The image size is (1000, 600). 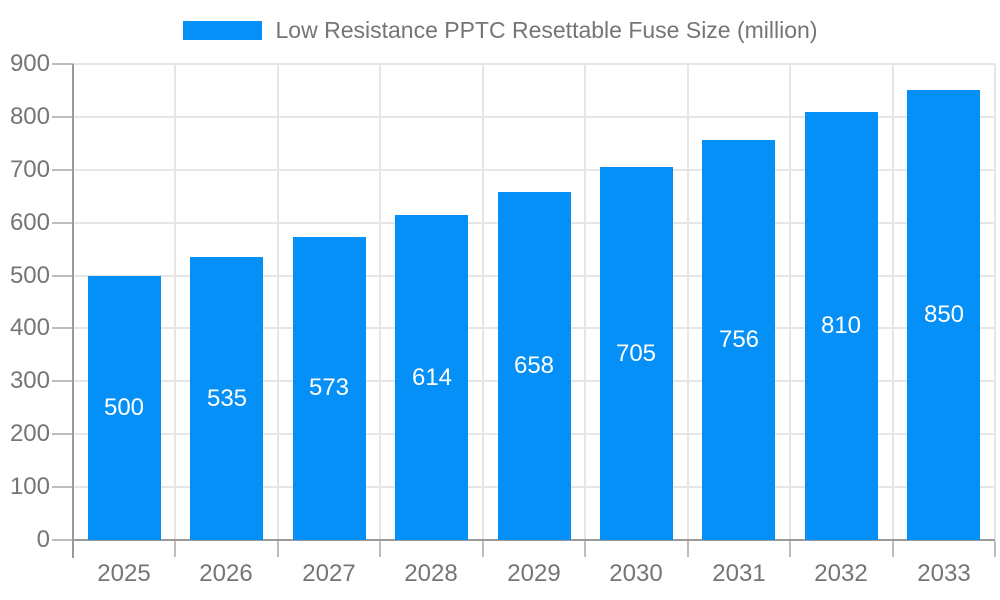 What do you see at coordinates (329, 573) in the screenshot?
I see `x-axis-label: 2027` at bounding box center [329, 573].